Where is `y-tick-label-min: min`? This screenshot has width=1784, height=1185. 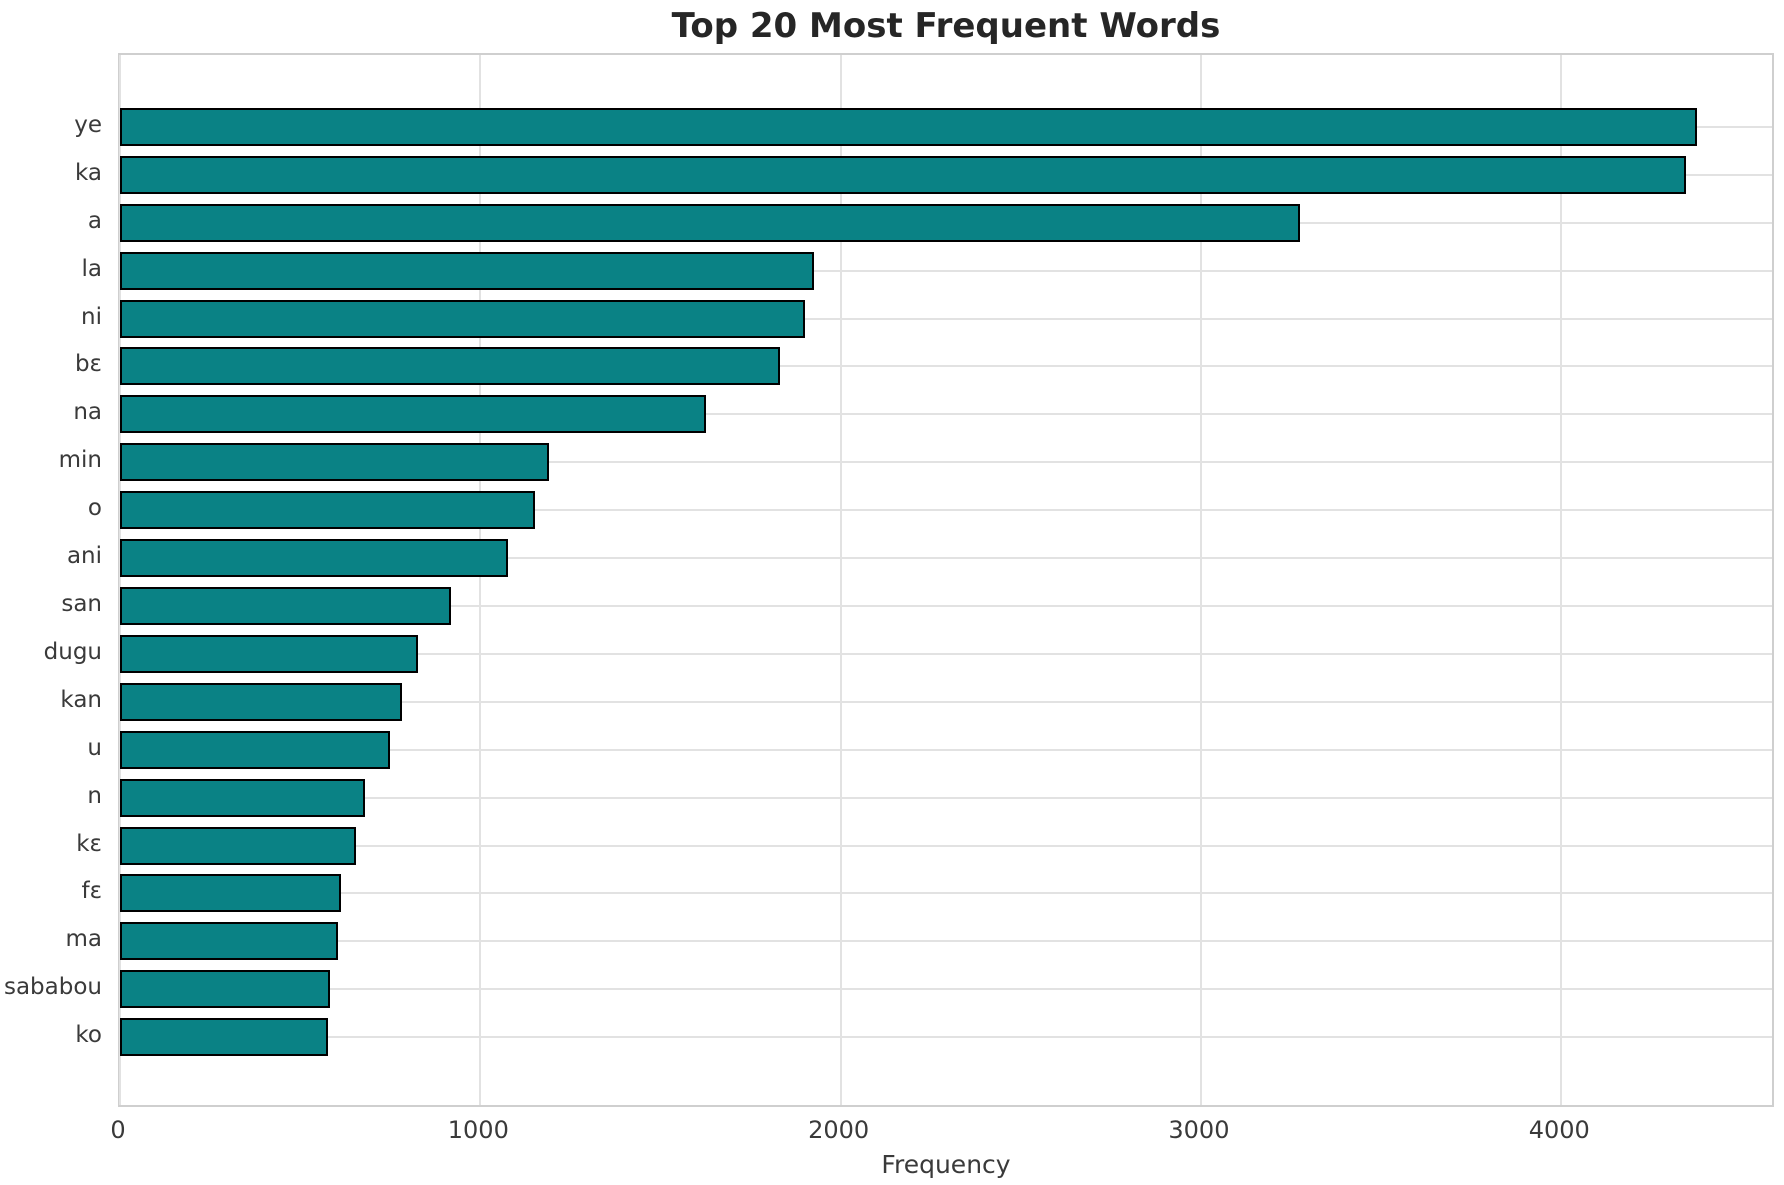 y-tick-label-min: min is located at coordinates (80, 460).